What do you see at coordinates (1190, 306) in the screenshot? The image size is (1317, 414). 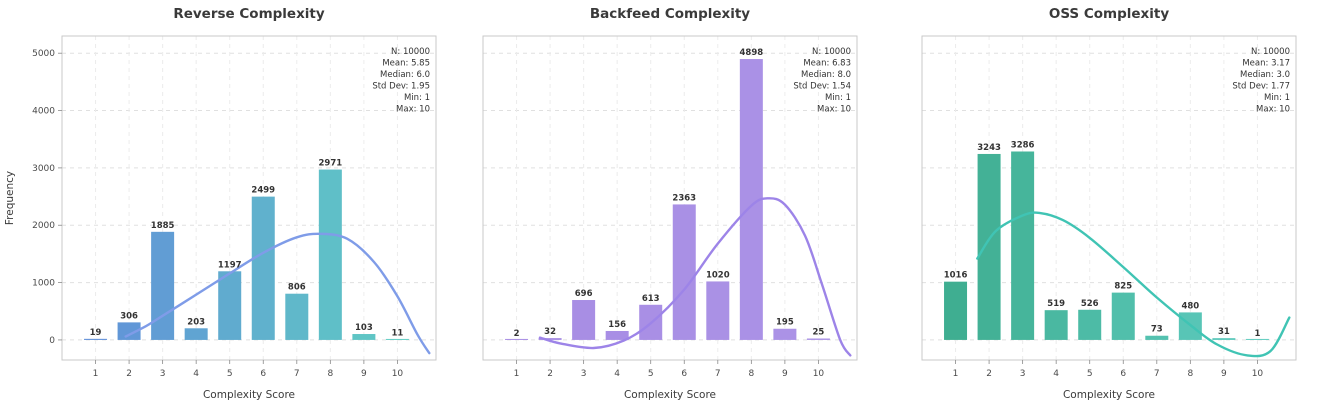 I see `bar-value-label: 480` at bounding box center [1190, 306].